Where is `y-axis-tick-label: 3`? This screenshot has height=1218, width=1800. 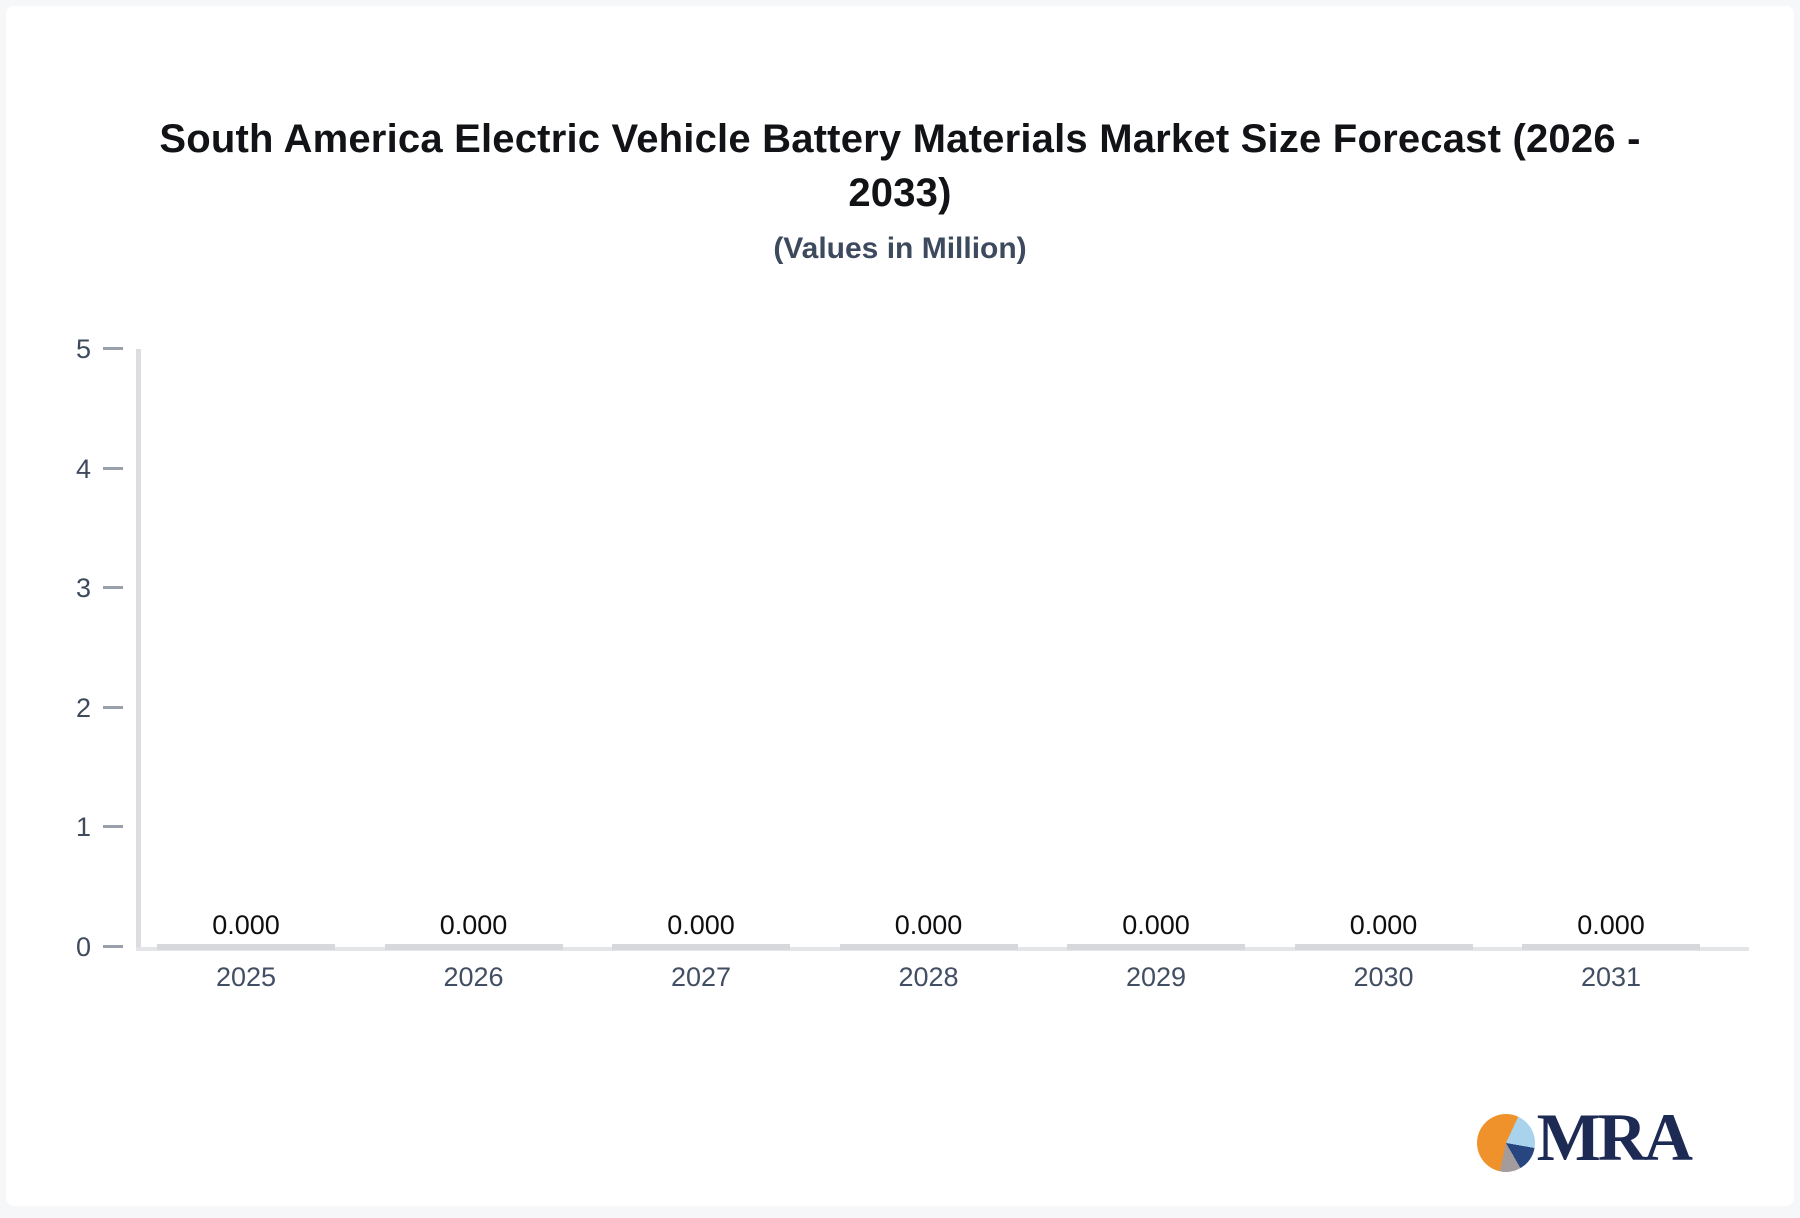
y-axis-tick-label: 3 is located at coordinates (83, 588).